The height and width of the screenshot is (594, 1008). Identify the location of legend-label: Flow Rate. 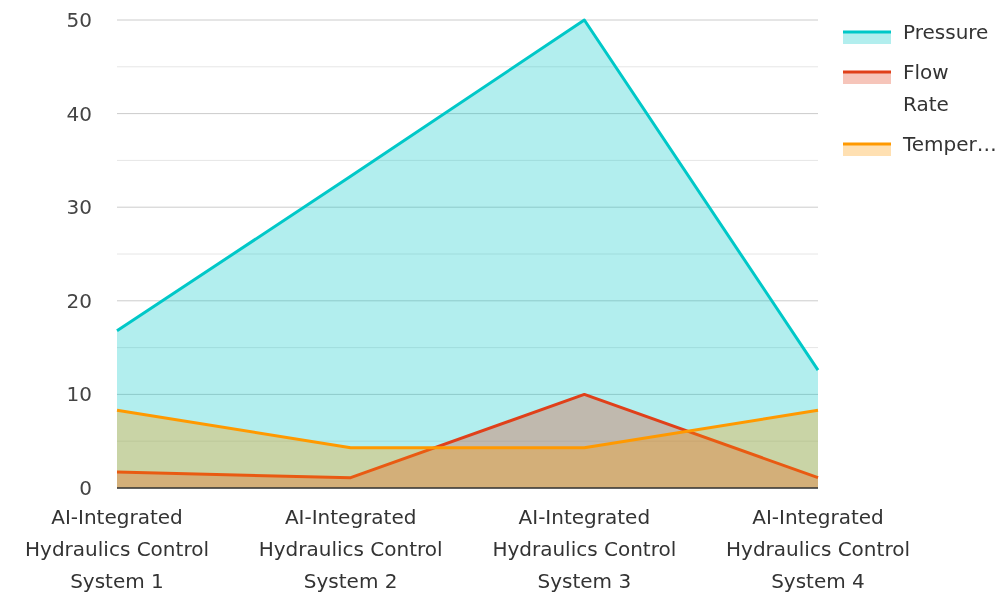
(926, 88).